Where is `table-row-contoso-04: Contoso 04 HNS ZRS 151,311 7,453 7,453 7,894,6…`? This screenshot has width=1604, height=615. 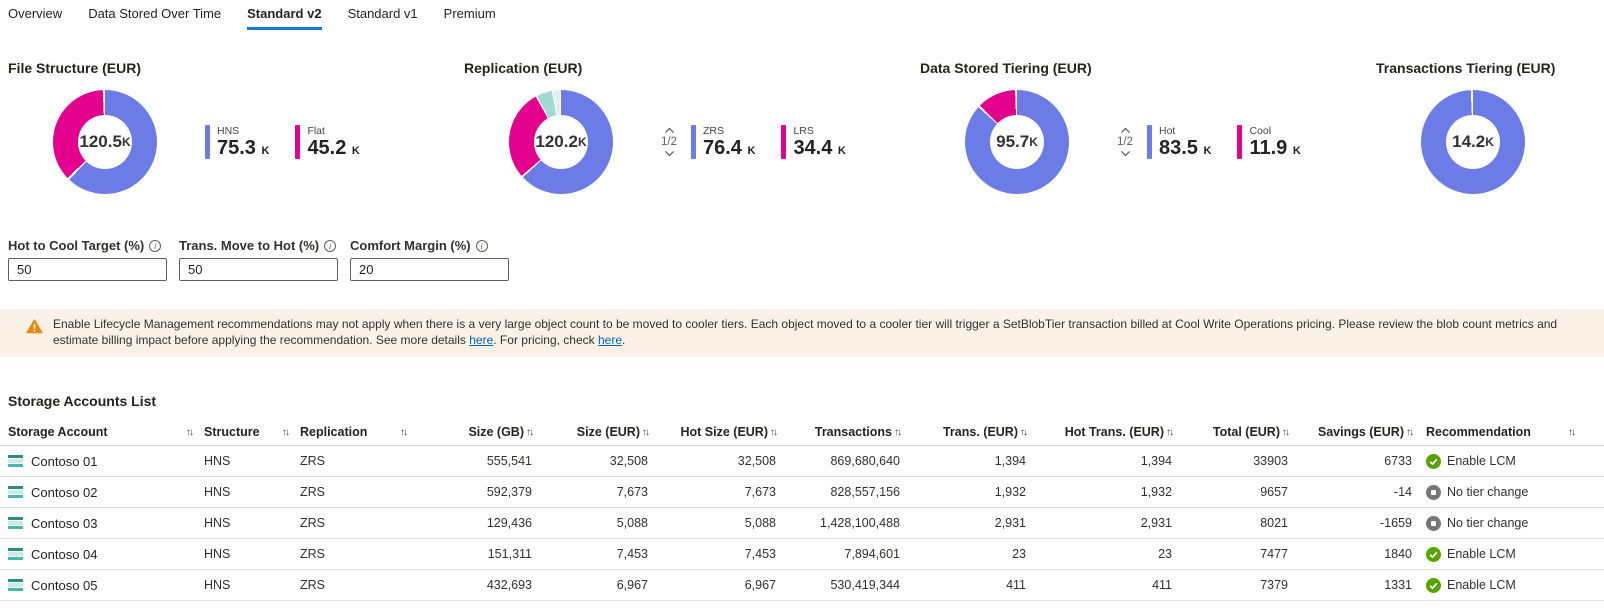
table-row-contoso-04: Contoso 04 HNS ZRS 151,311 7,453 7,453 7,894,6… is located at coordinates (802, 554).